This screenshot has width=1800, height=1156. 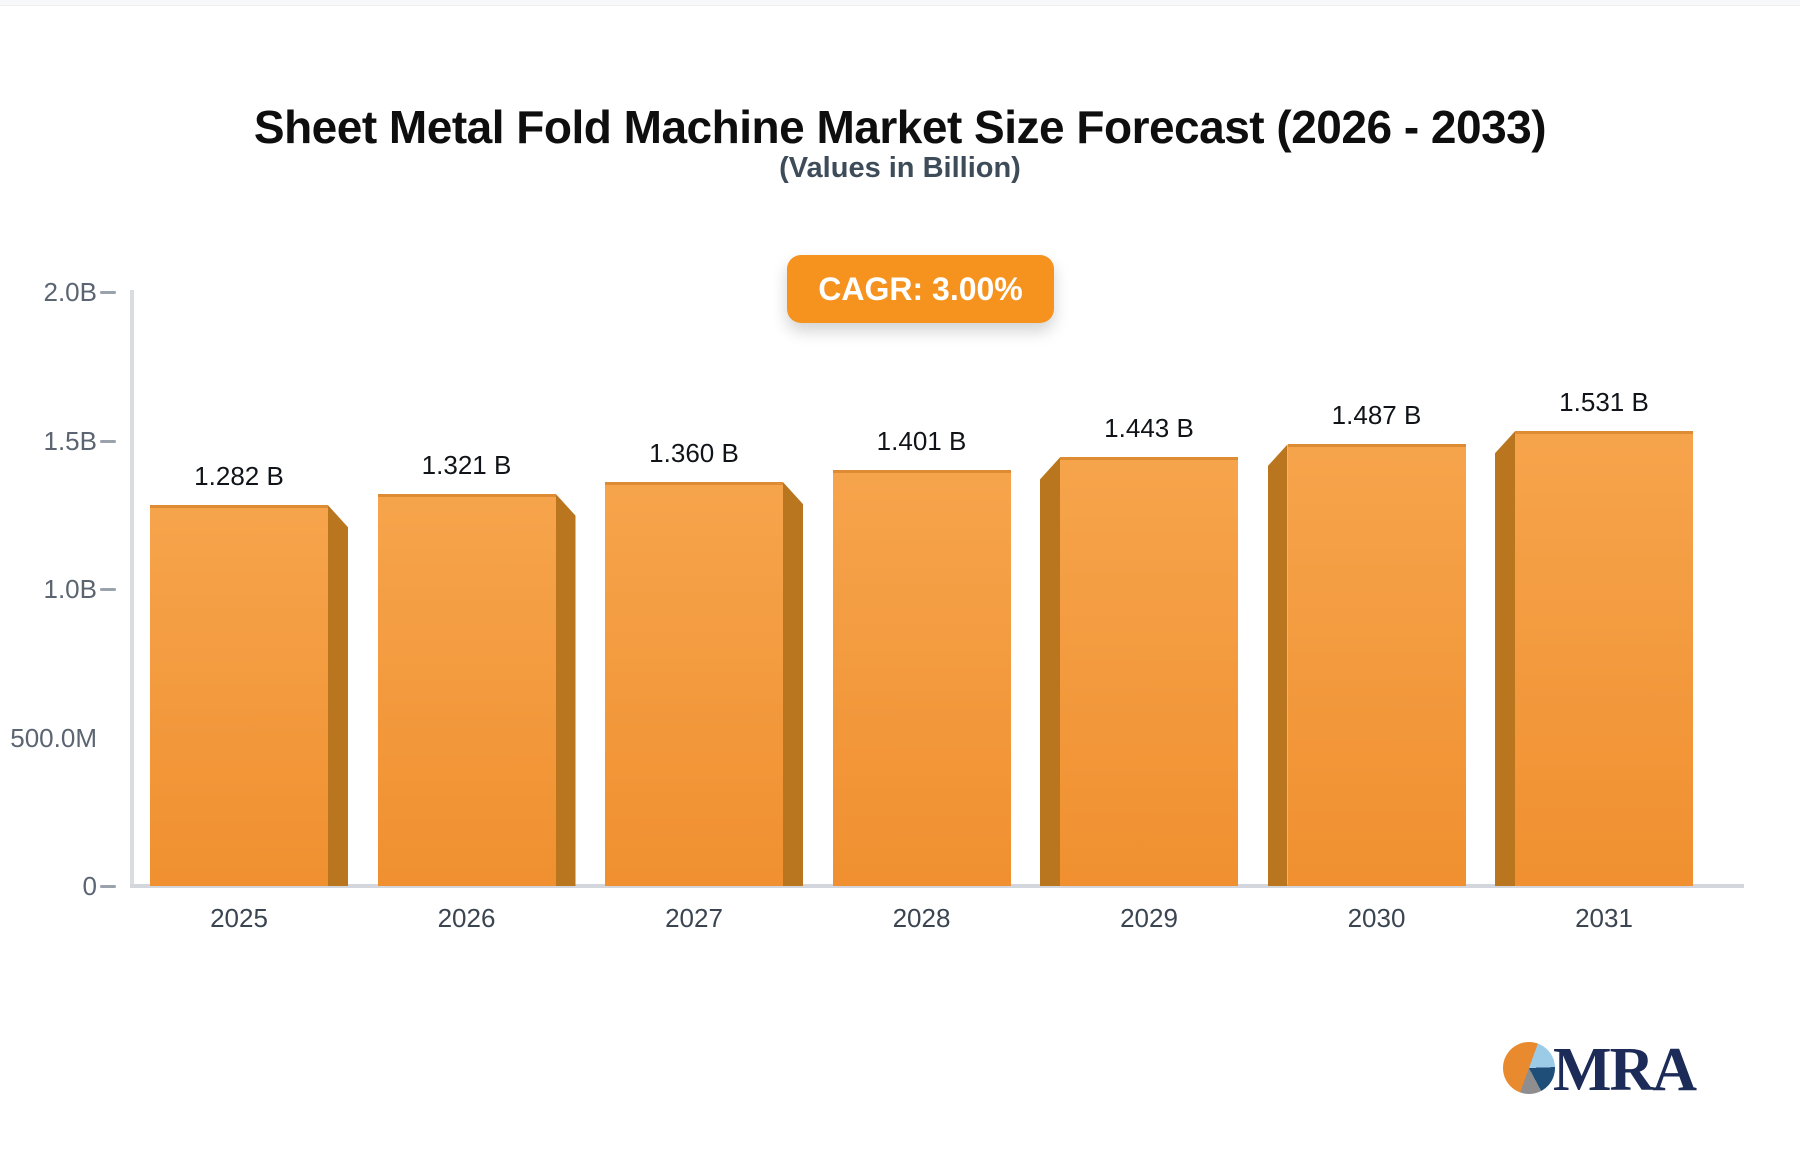 I want to click on y-tick-label: 500.0M, so click(x=53, y=737).